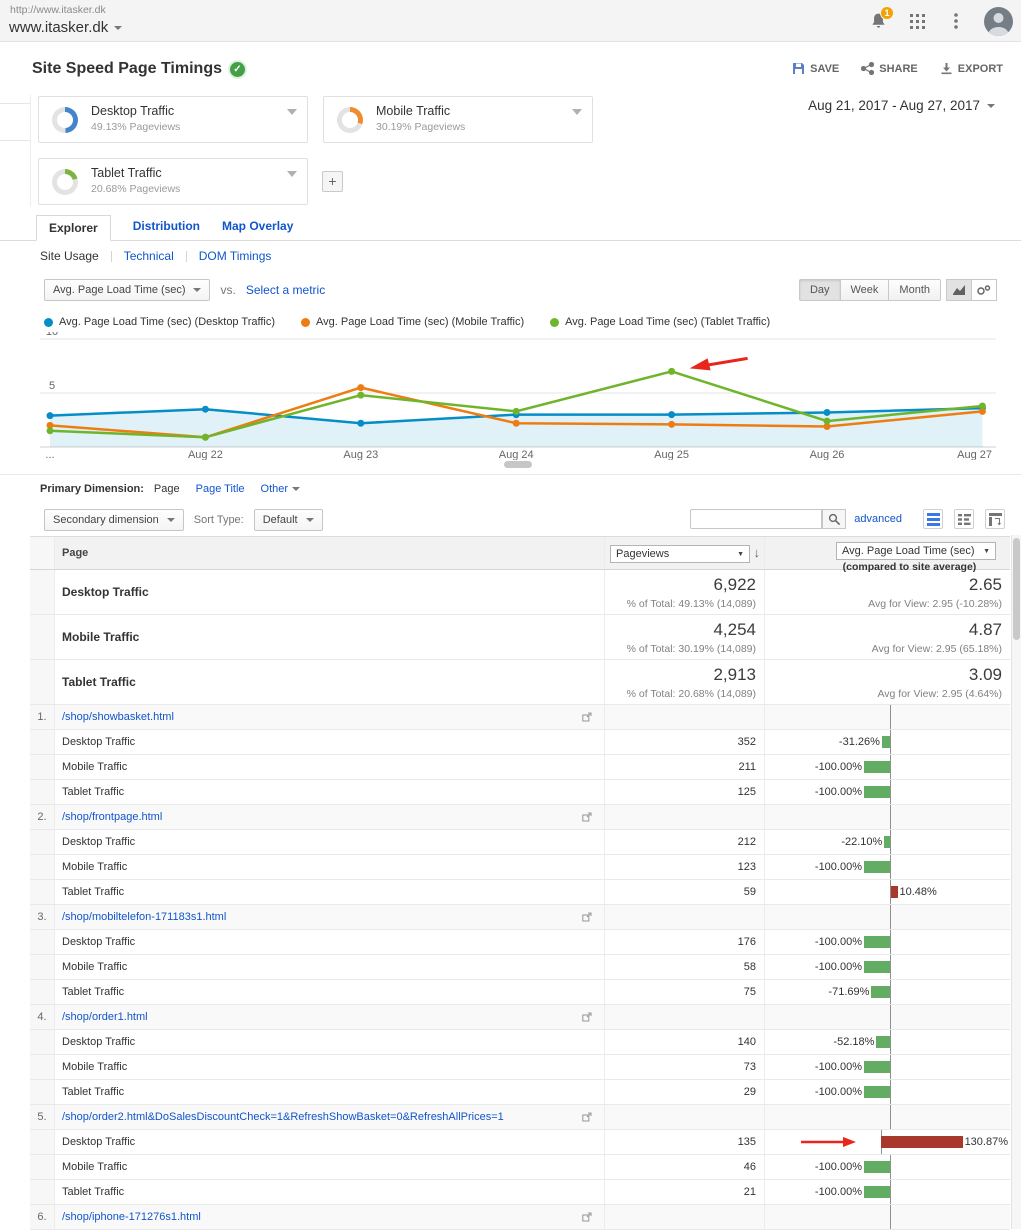 Image resolution: width=1021 pixels, height=1230 pixels. I want to click on page-link: /shop/frontpage.html, so click(112, 817).